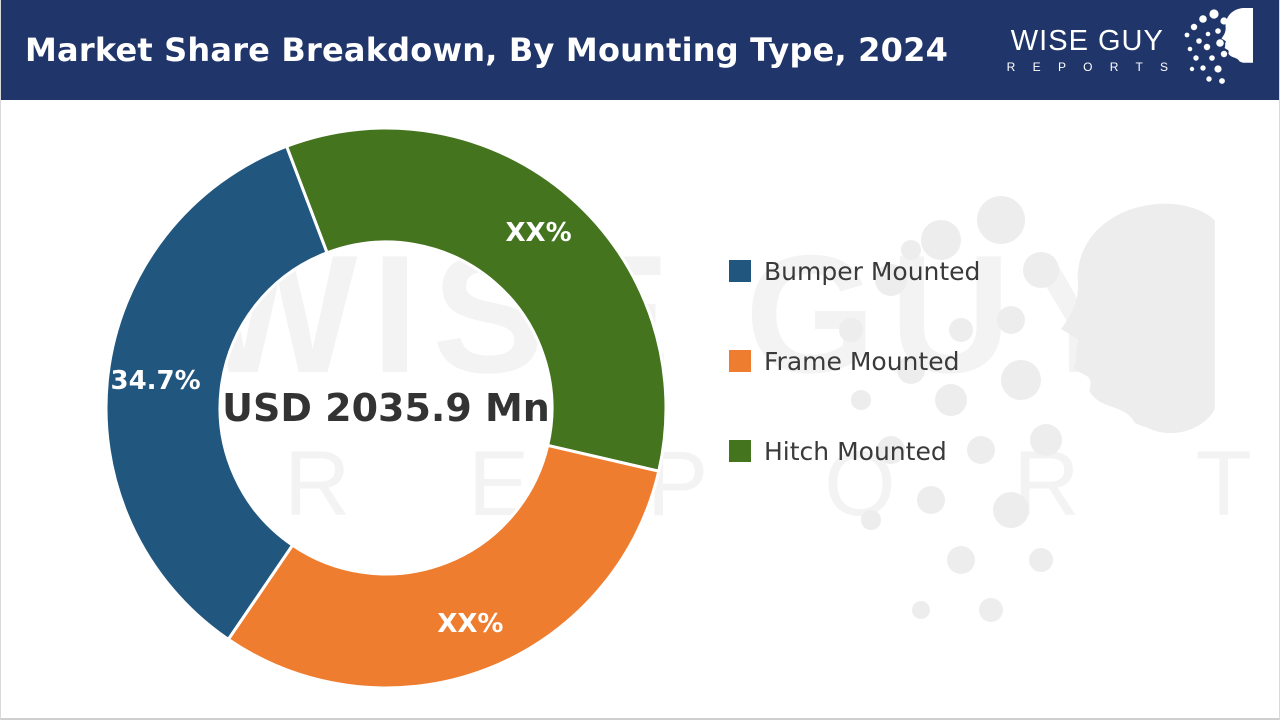 The height and width of the screenshot is (720, 1280). I want to click on donut-segment-hitch-mounted, so click(476, 299).